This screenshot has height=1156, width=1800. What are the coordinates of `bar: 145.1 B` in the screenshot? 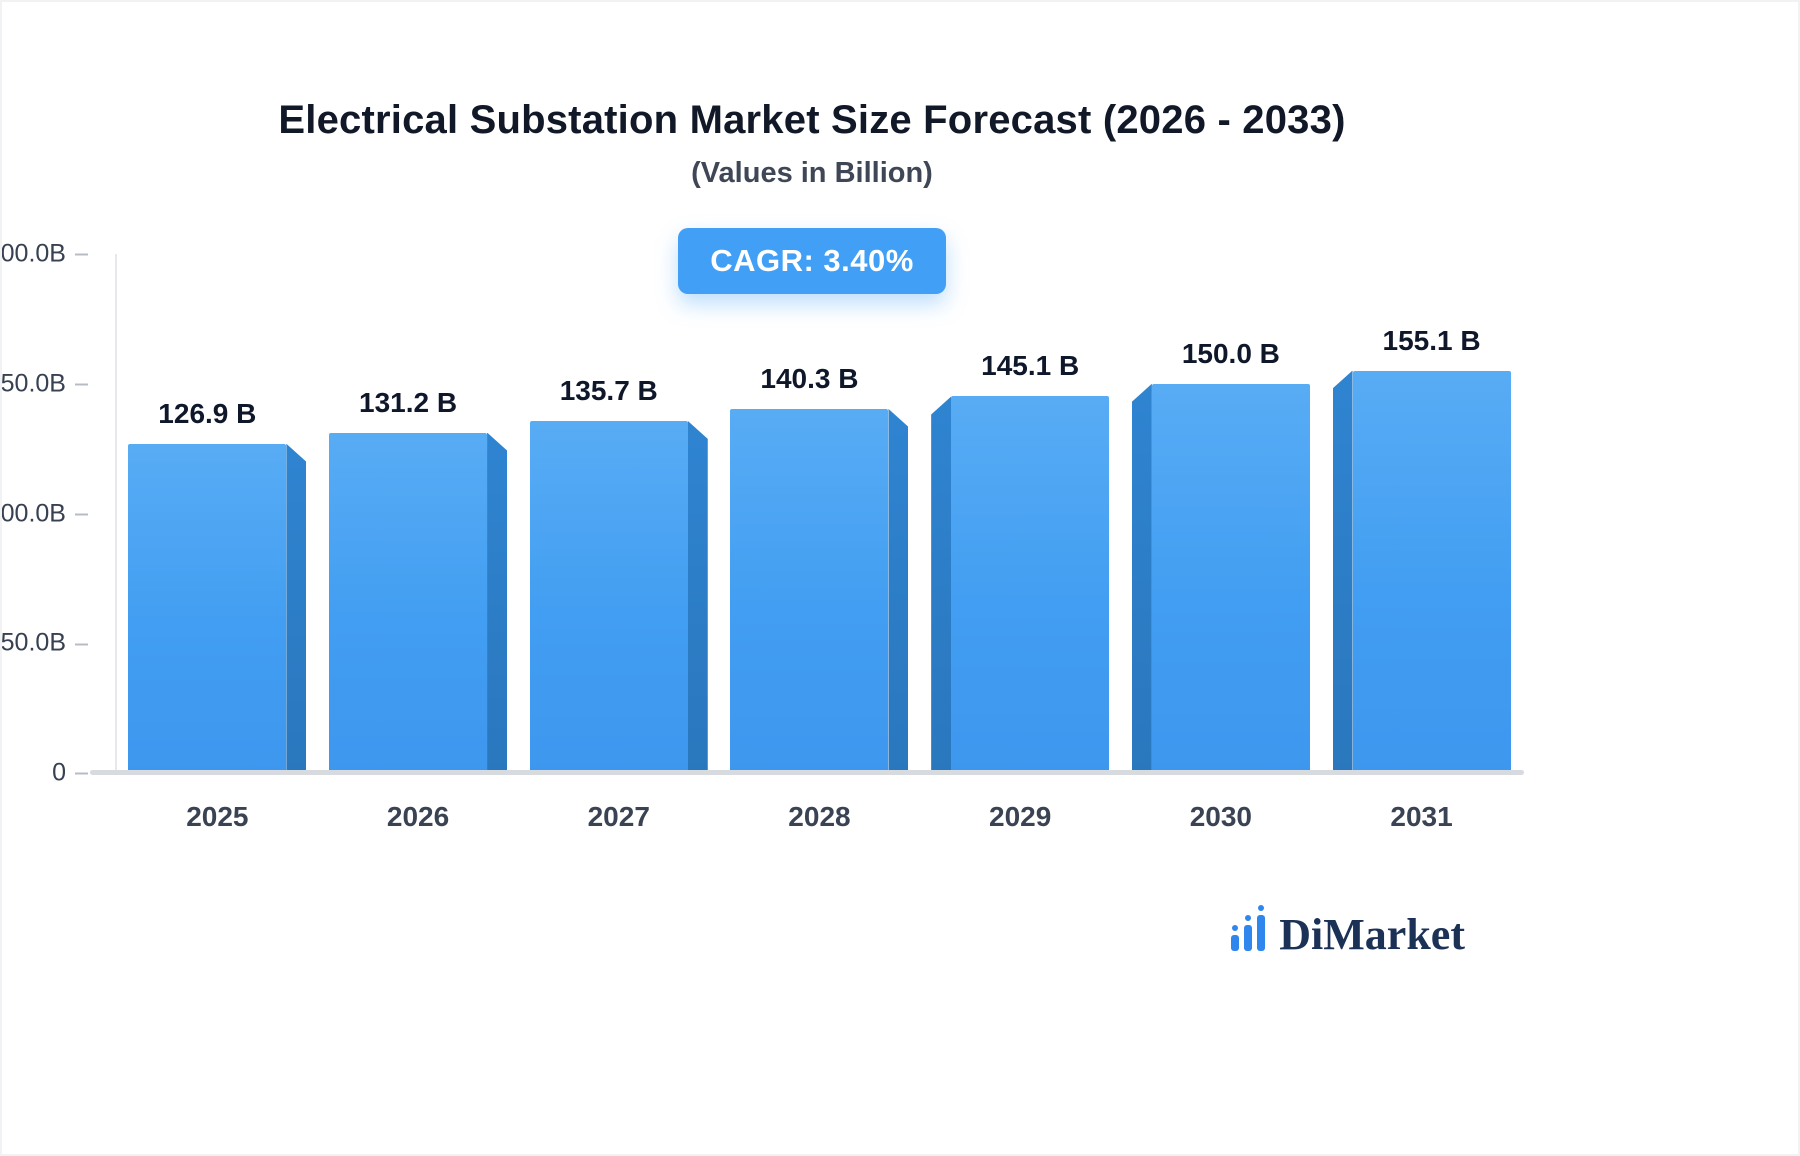 It's located at (1020, 561).